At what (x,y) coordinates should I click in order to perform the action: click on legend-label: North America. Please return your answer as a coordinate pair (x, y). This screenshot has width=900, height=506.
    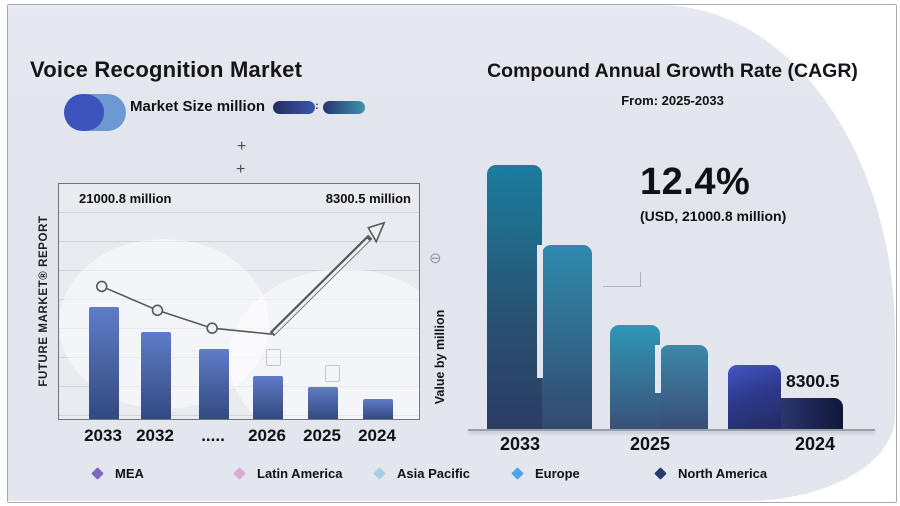
    Looking at the image, I should click on (723, 473).